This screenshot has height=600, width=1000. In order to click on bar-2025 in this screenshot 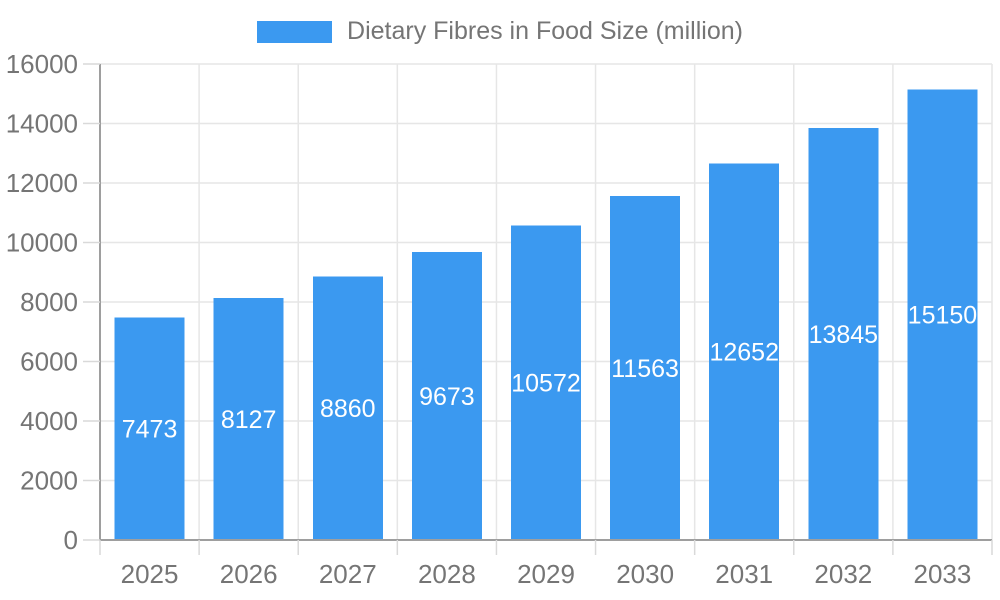, I will do `click(149, 428)`.